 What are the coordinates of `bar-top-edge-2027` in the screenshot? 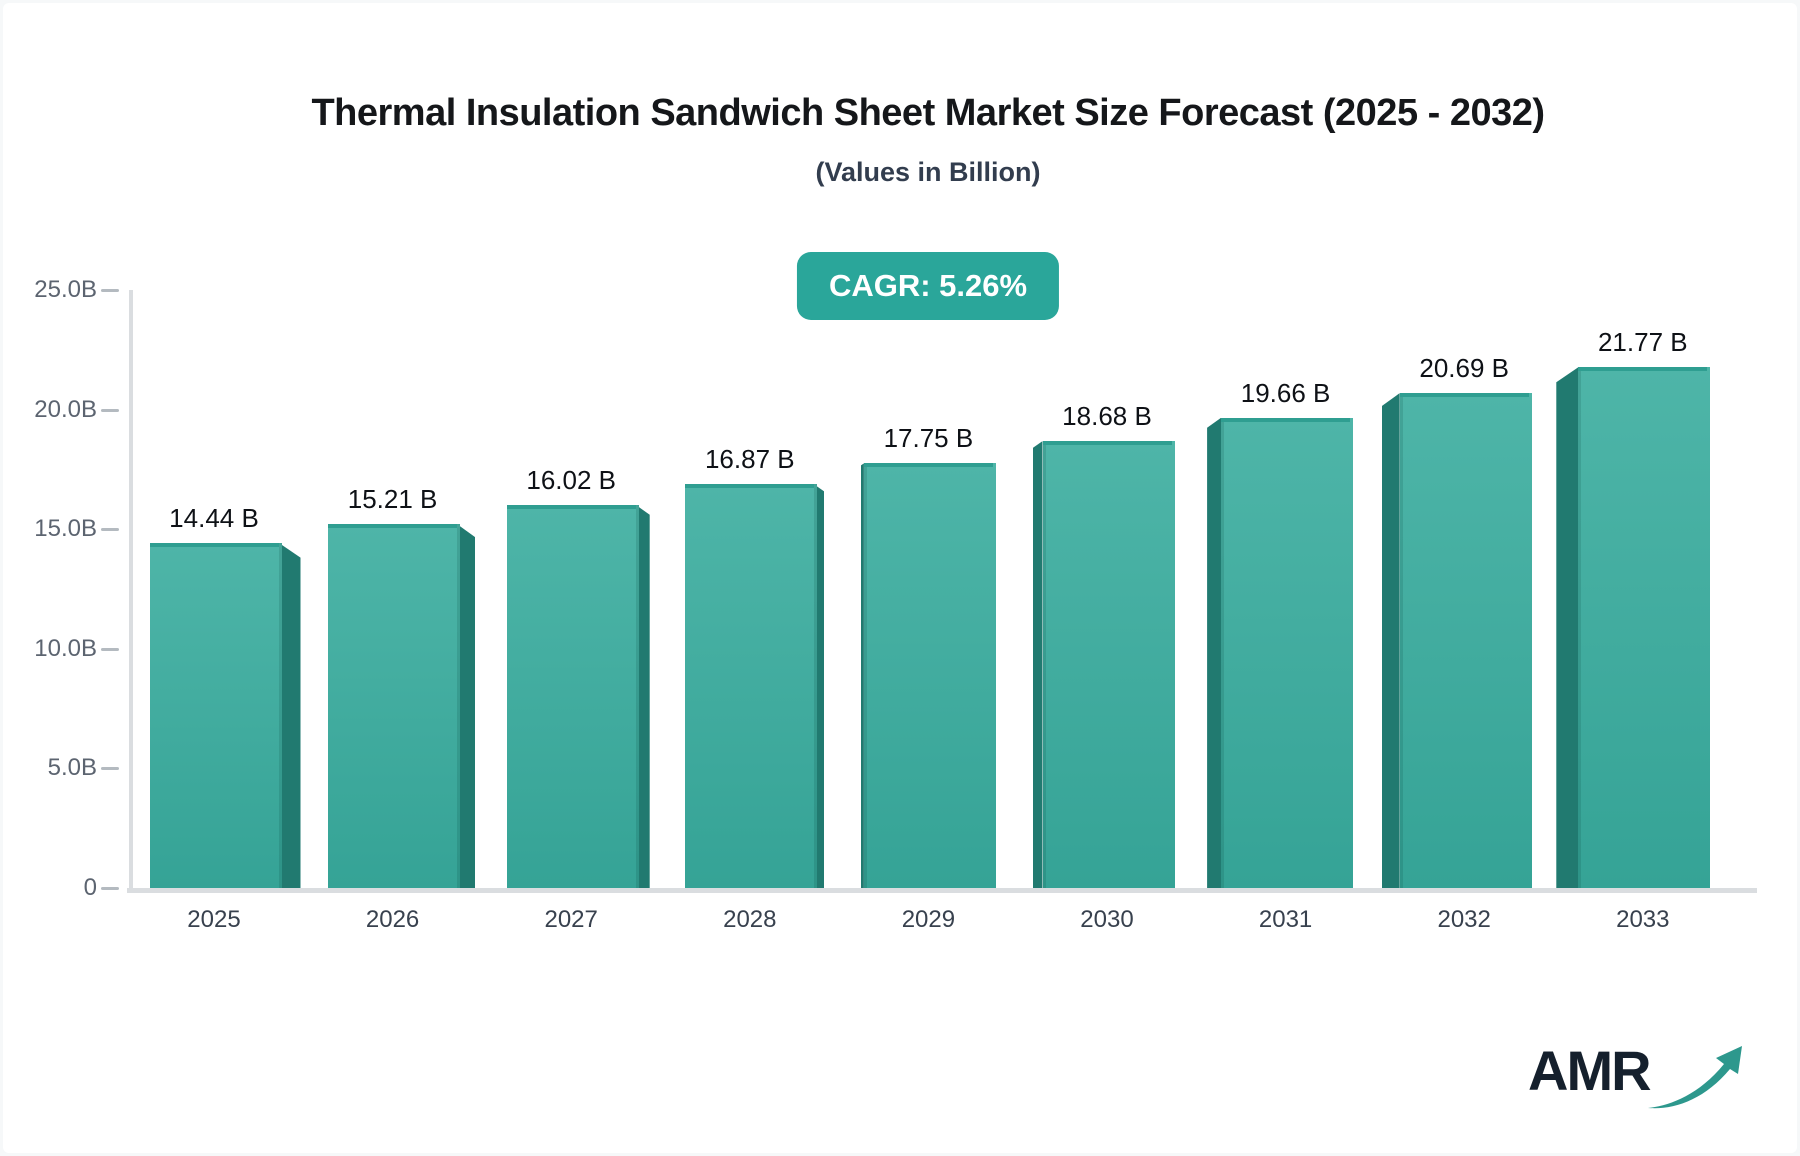 It's located at (571, 506).